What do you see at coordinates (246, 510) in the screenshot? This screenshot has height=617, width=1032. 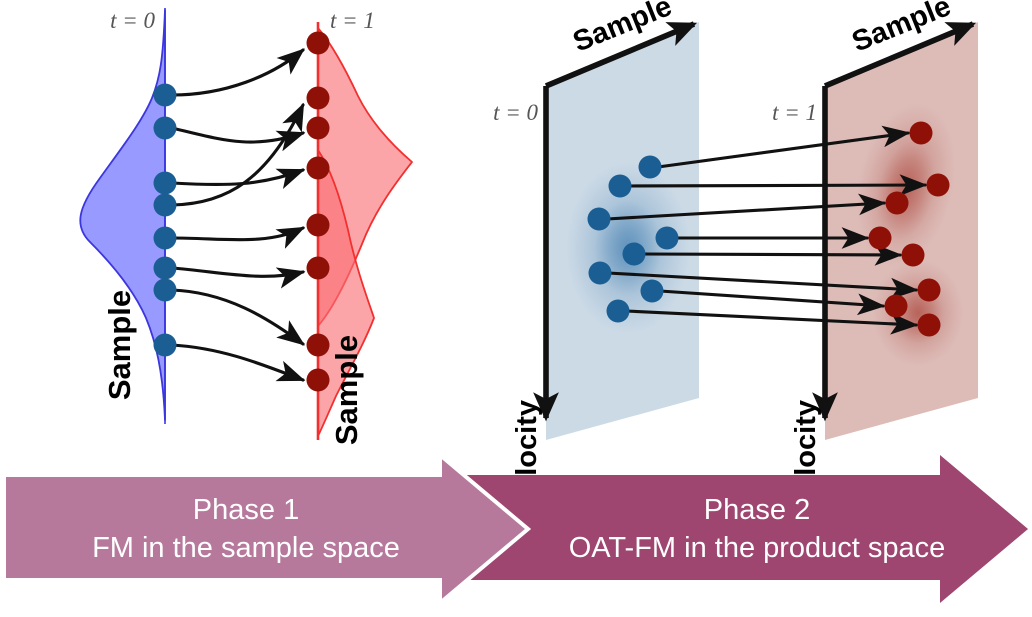 I see `phase-1-title: Phase 1` at bounding box center [246, 510].